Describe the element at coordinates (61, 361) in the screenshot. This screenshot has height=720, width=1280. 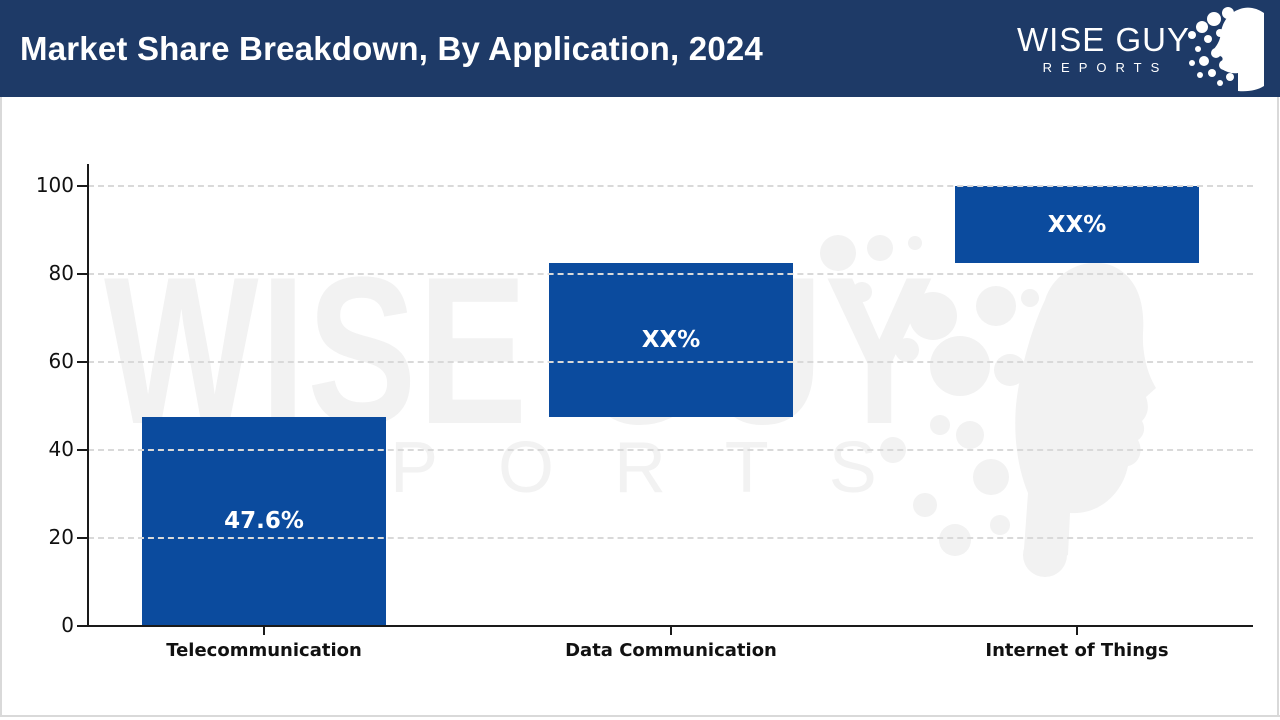
I see `y-tick-label: 60` at that location.